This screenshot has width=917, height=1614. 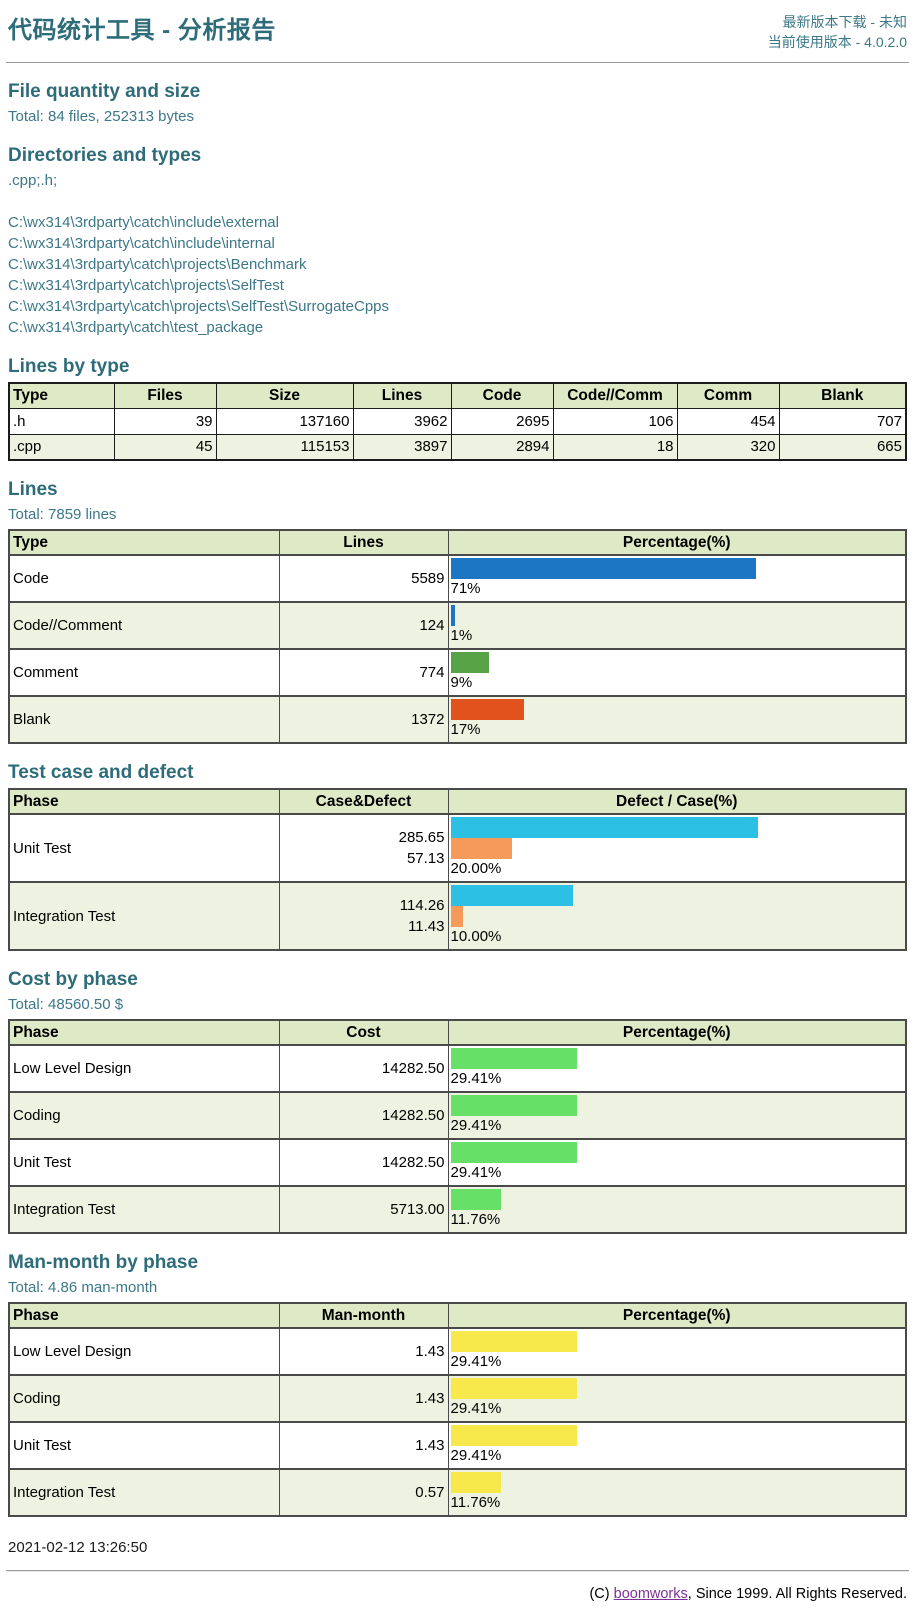 What do you see at coordinates (61, 447) in the screenshot?
I see `type-cell: .cpp` at bounding box center [61, 447].